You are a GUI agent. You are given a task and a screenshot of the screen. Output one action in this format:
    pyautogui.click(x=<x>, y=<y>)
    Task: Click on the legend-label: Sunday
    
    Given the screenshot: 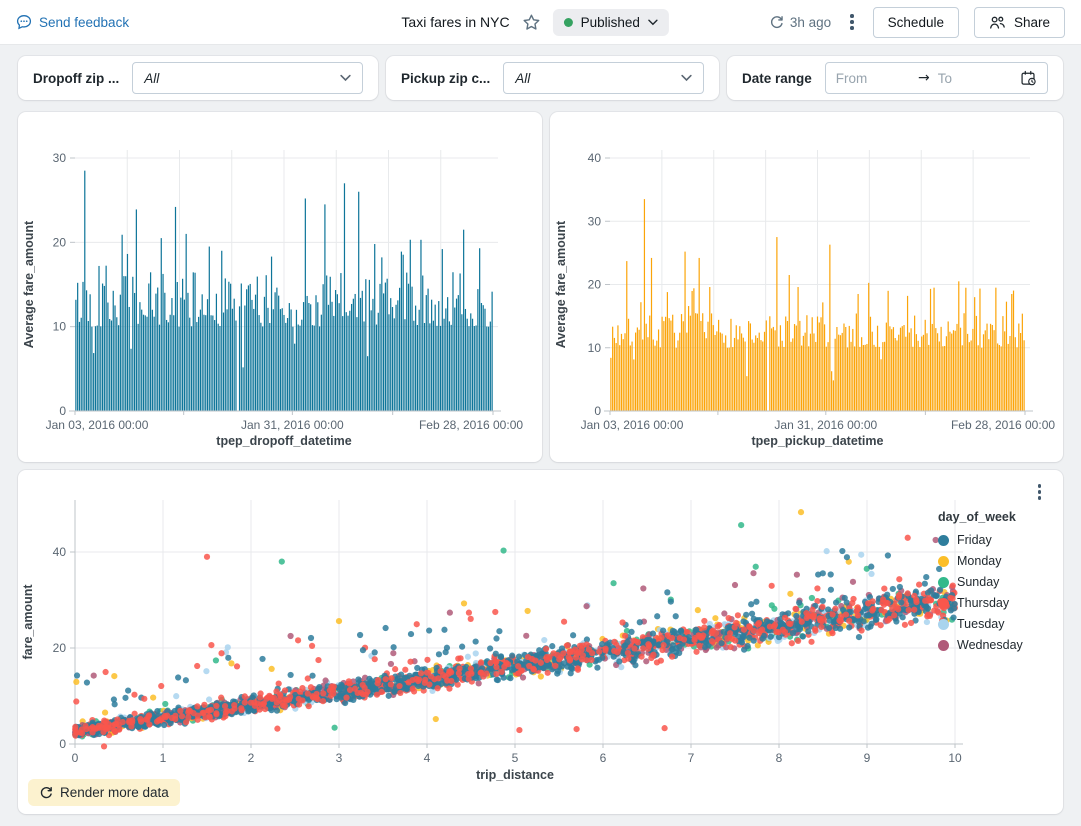 What is the action you would take?
    pyautogui.click(x=978, y=582)
    